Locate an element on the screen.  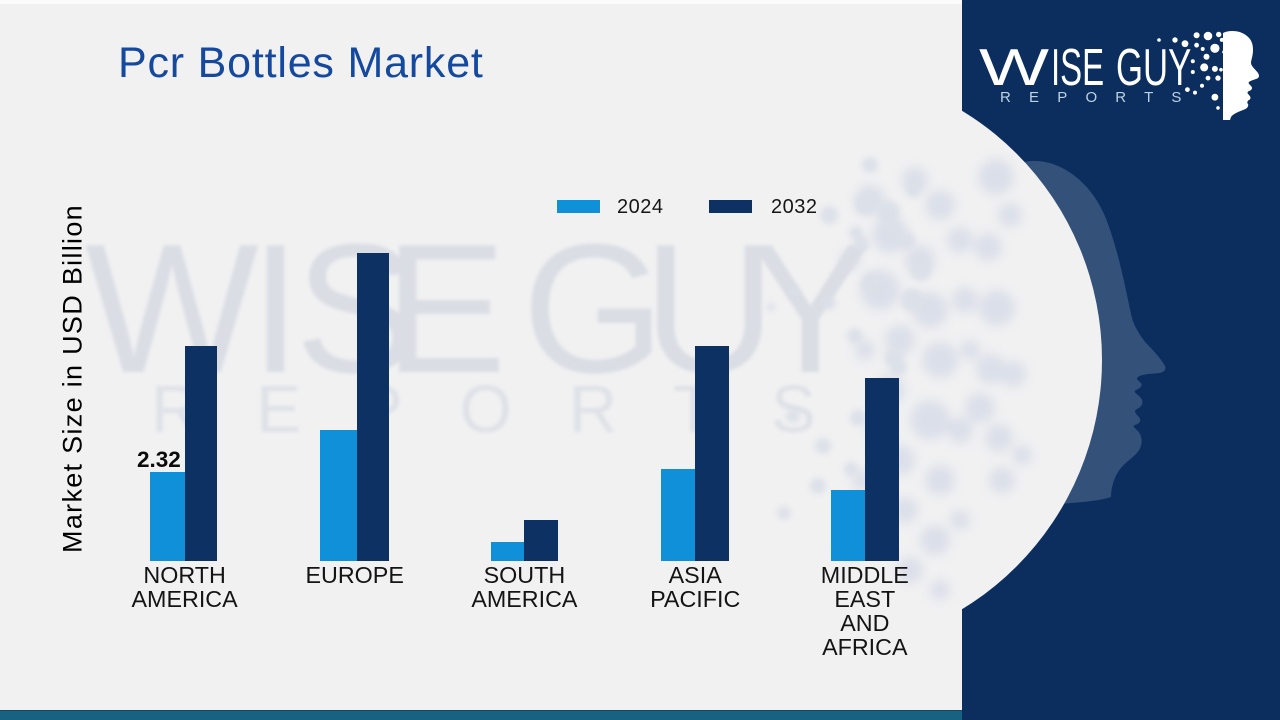
svg-text: ISE is located at coordinates (1077, 68).